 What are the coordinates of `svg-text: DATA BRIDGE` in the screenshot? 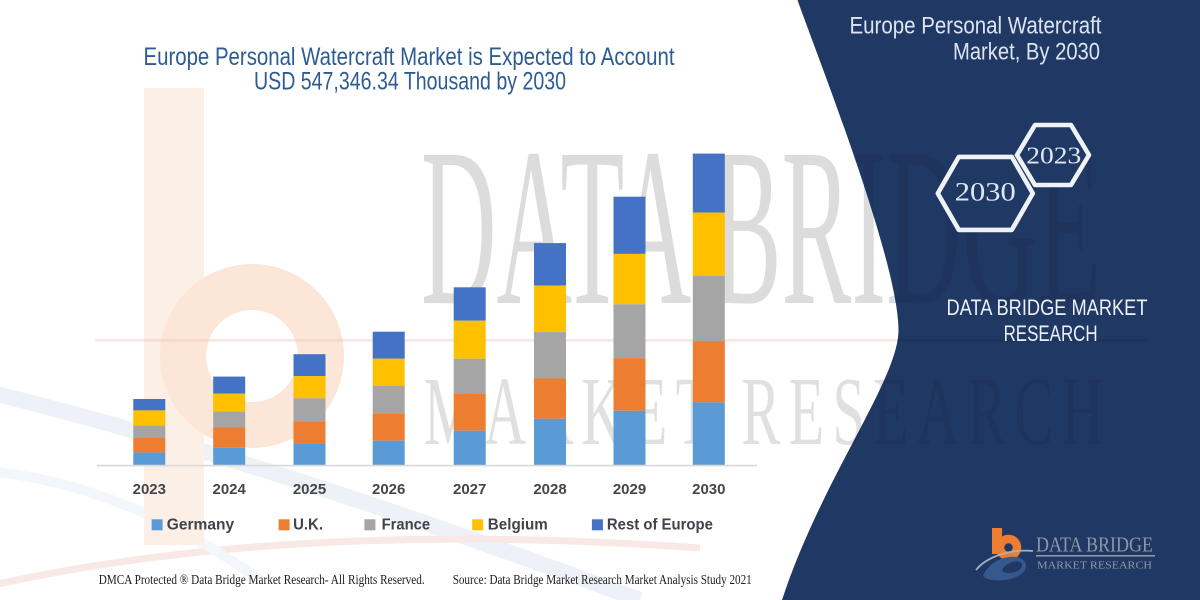 It's located at (1094, 545).